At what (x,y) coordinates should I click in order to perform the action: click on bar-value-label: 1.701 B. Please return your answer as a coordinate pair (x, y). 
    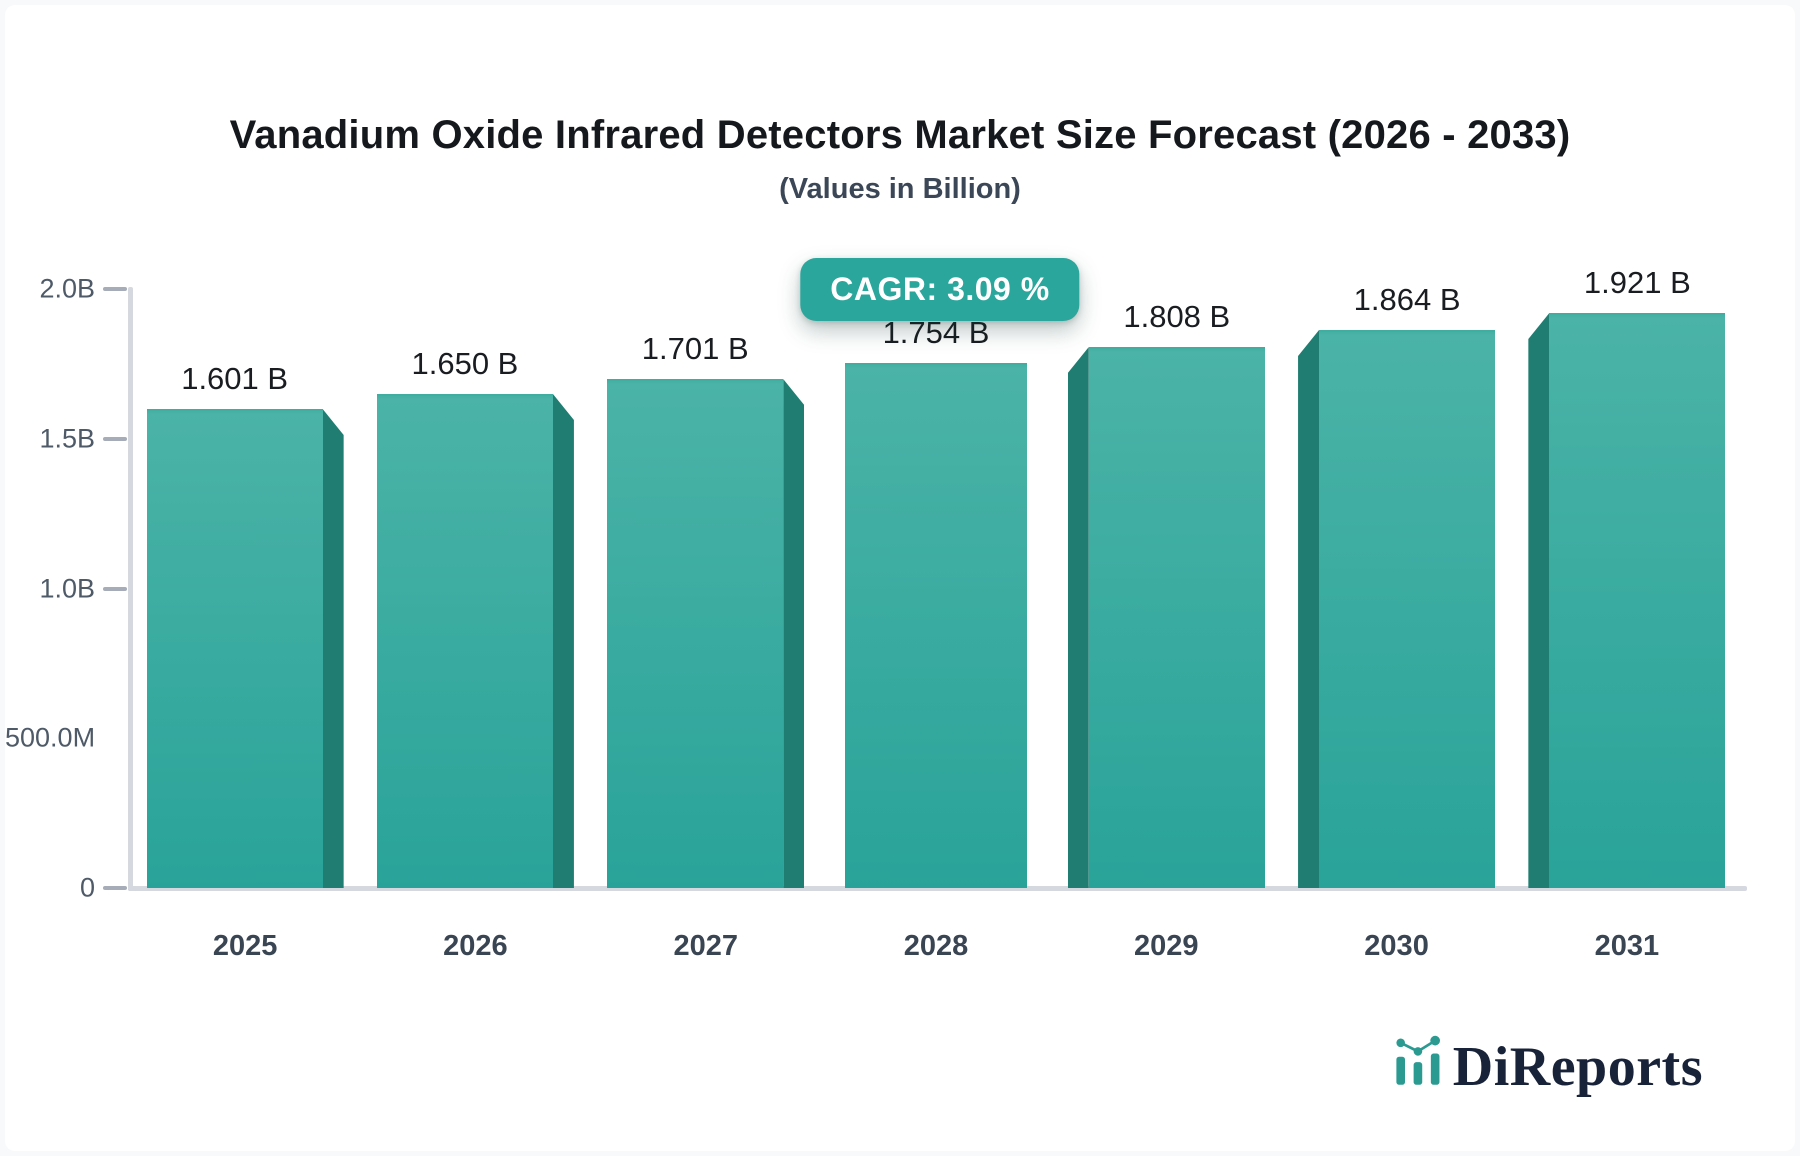
    Looking at the image, I should click on (695, 348).